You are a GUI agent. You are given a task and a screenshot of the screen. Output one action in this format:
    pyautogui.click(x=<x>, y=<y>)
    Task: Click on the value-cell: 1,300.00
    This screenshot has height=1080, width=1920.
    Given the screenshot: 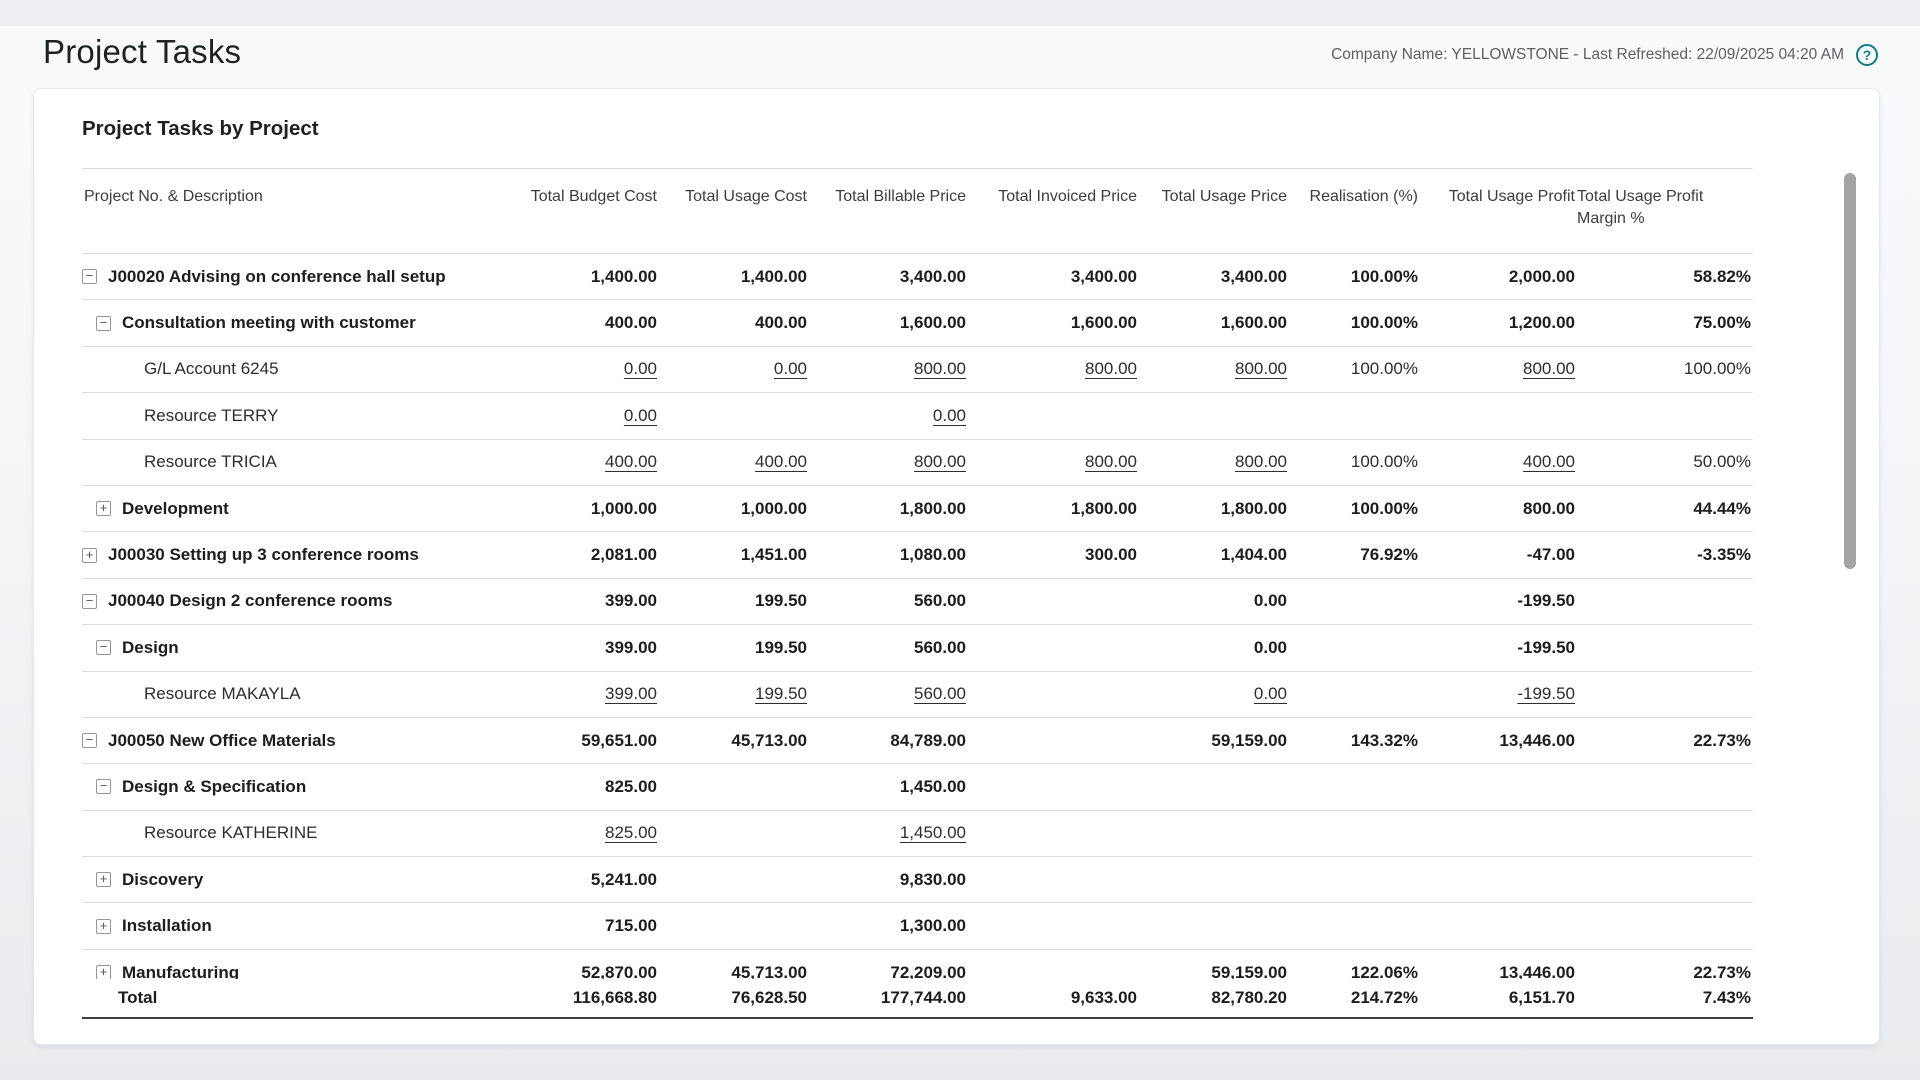 What is the action you would take?
    pyautogui.click(x=932, y=926)
    